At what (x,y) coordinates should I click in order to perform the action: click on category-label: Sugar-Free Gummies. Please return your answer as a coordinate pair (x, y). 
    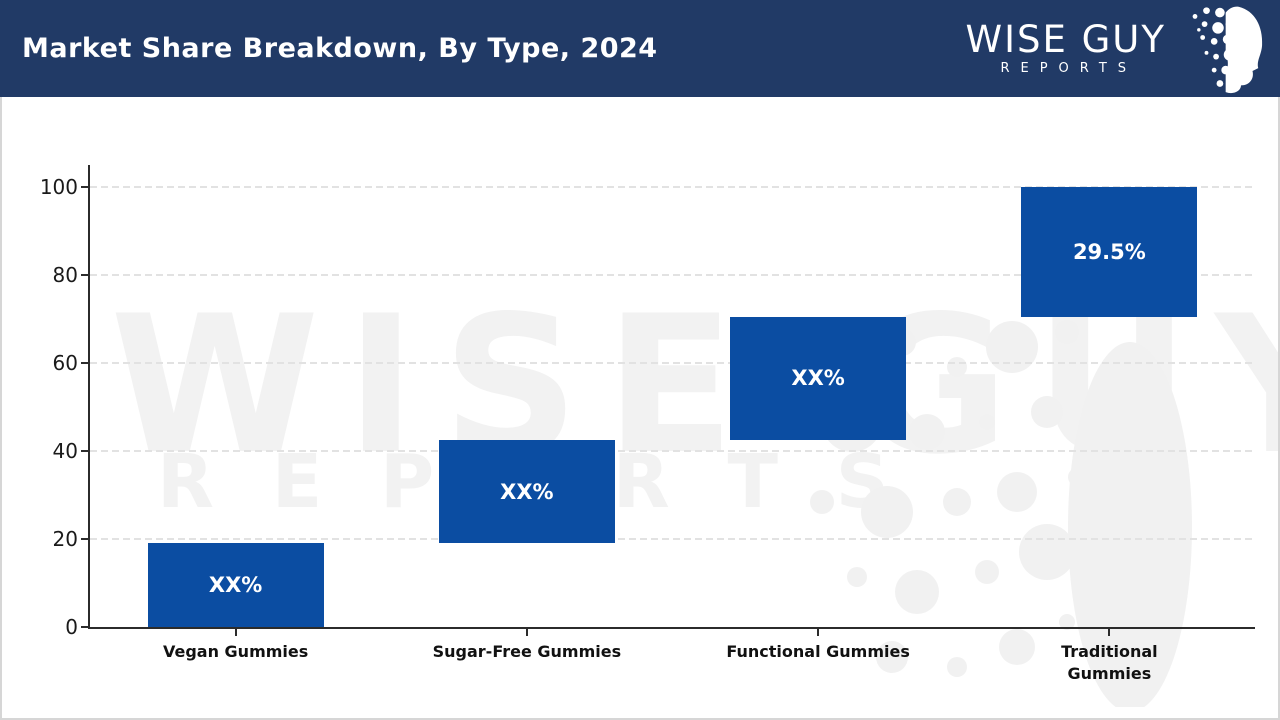
    Looking at the image, I should click on (527, 651).